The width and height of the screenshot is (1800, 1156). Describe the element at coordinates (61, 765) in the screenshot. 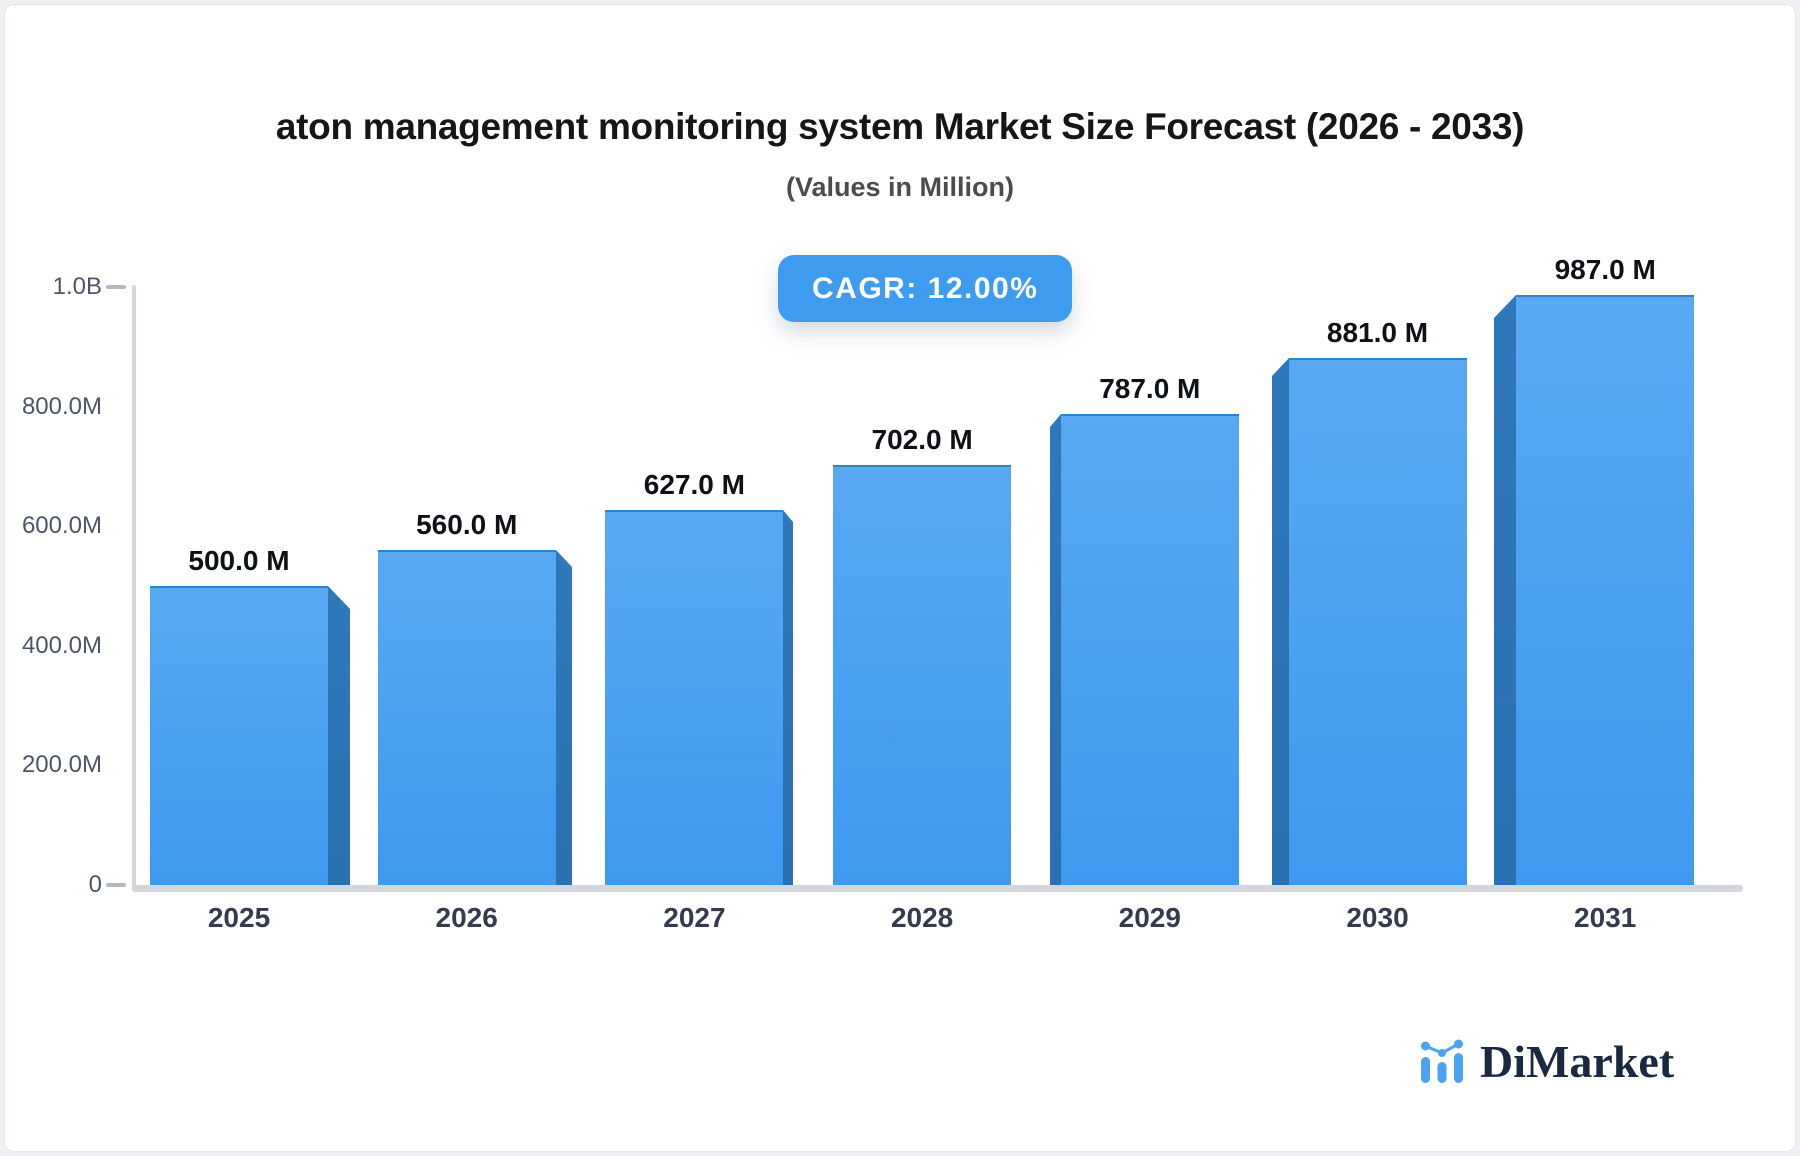

I see `y-axis-label: 200.0M` at that location.